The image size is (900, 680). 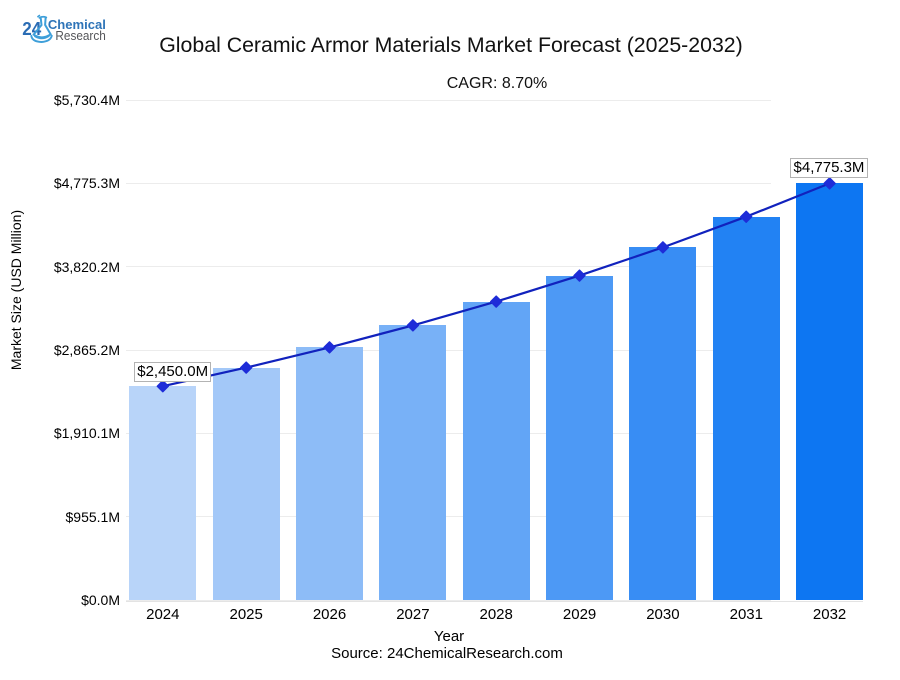 I want to click on svg-text: Chemical, so click(x=77, y=24).